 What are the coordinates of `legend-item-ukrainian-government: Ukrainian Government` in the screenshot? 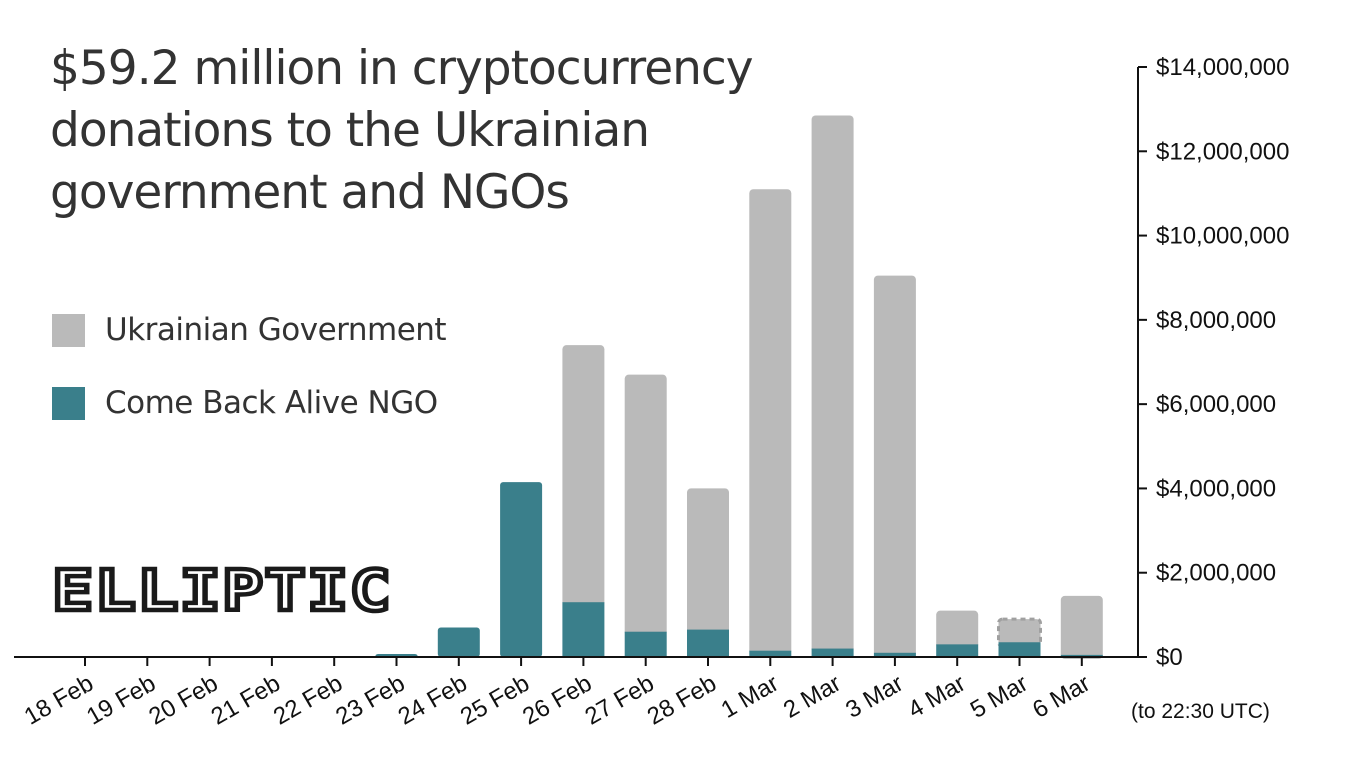 It's located at (249, 330).